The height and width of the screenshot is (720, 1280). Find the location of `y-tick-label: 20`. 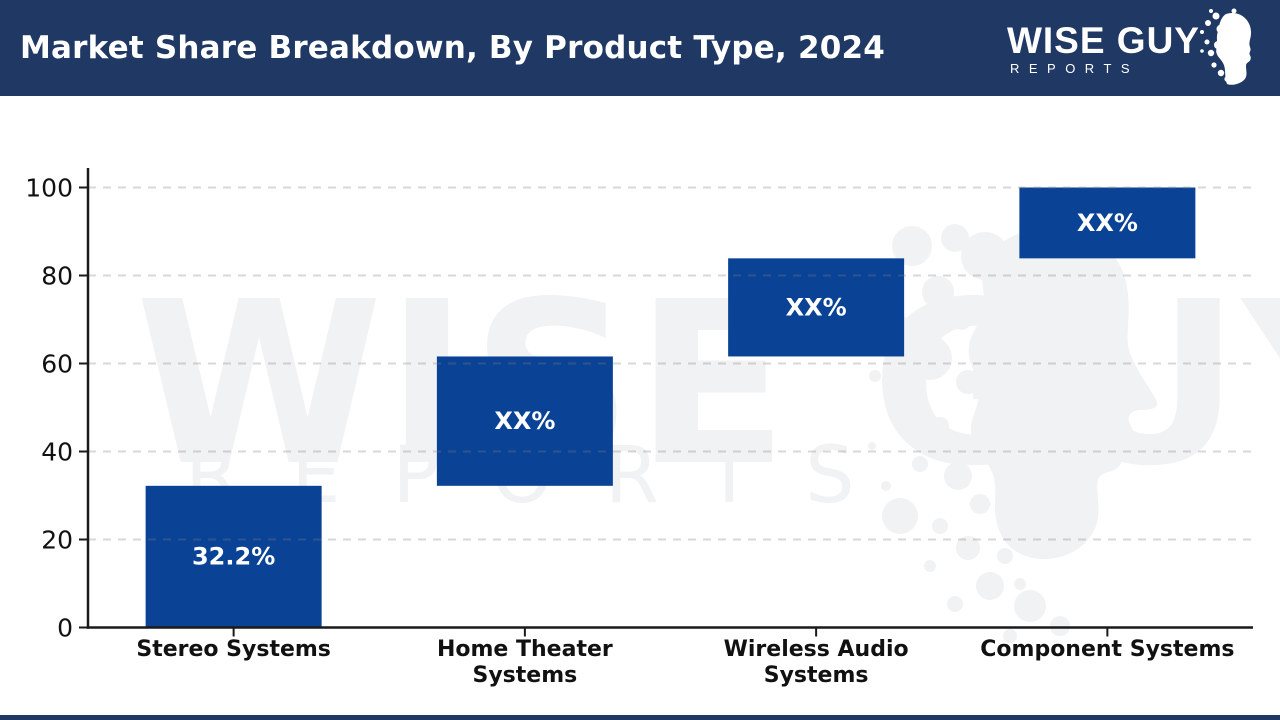

y-tick-label: 20 is located at coordinates (57, 540).